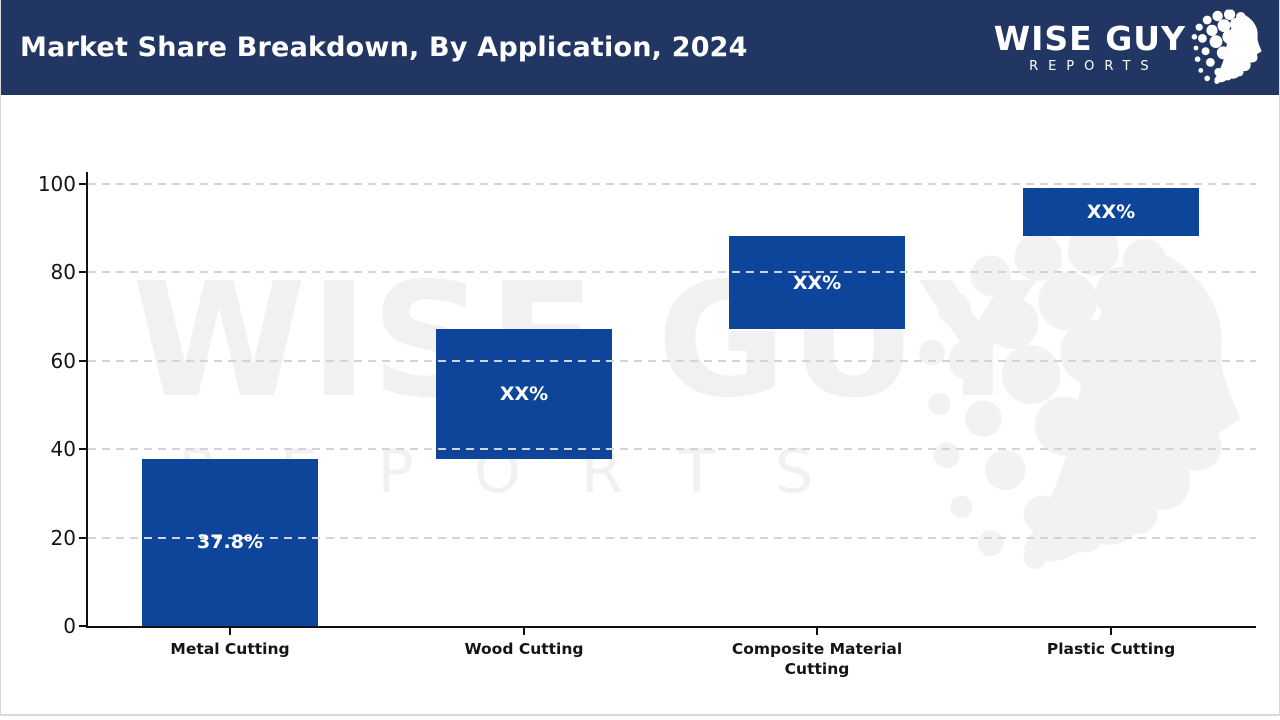  Describe the element at coordinates (1094, 66) in the screenshot. I see `logo-reports-text: REPORTS` at that location.